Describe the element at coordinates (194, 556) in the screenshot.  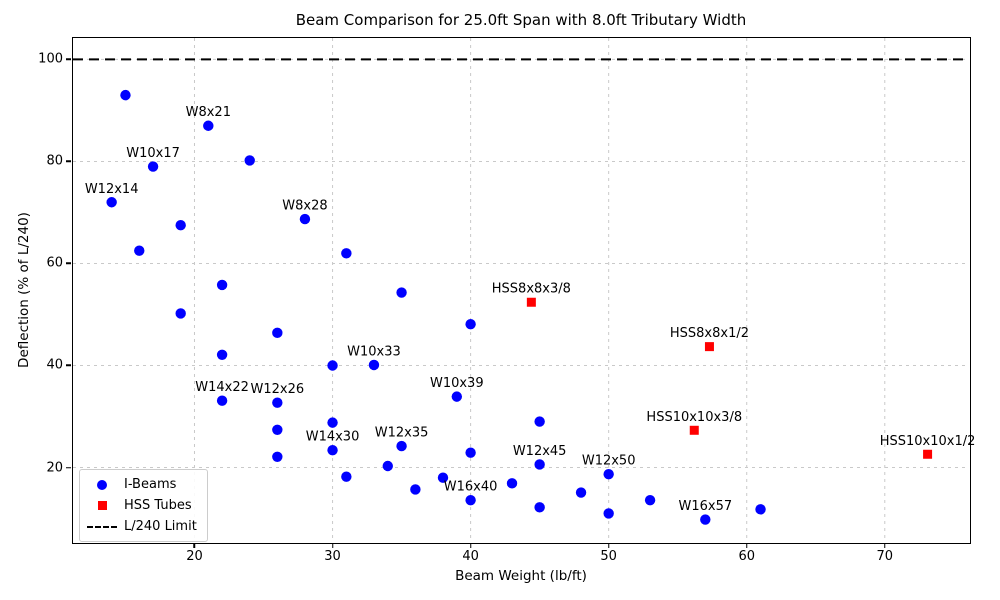
I see `x-tick-label: 20` at that location.